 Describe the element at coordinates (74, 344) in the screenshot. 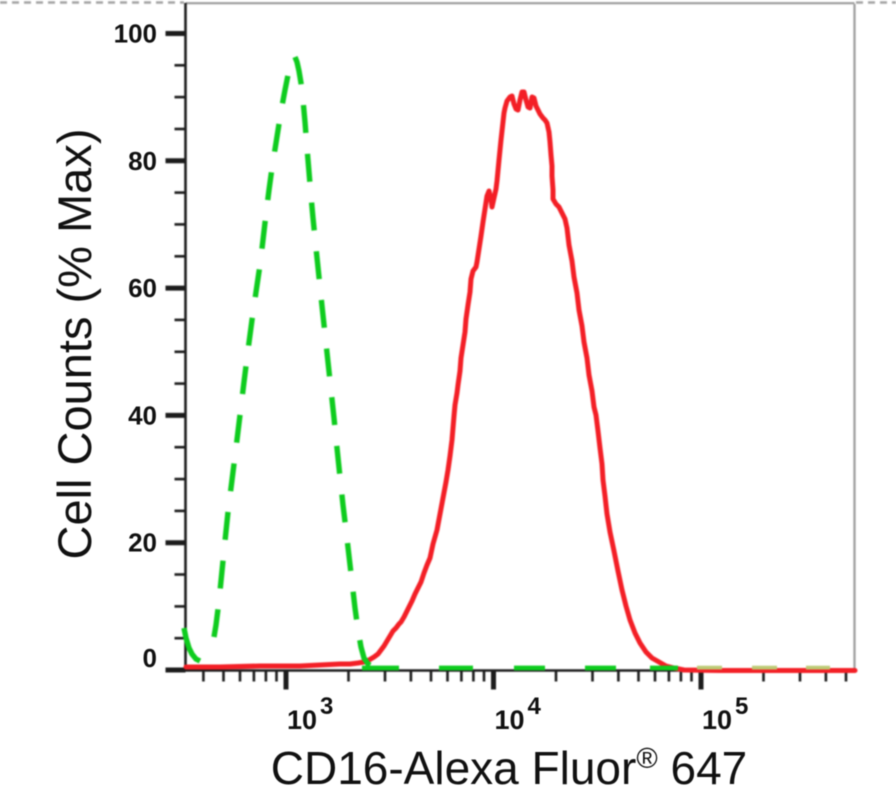

I see `svg-text: Cell Counts (% Max)` at that location.